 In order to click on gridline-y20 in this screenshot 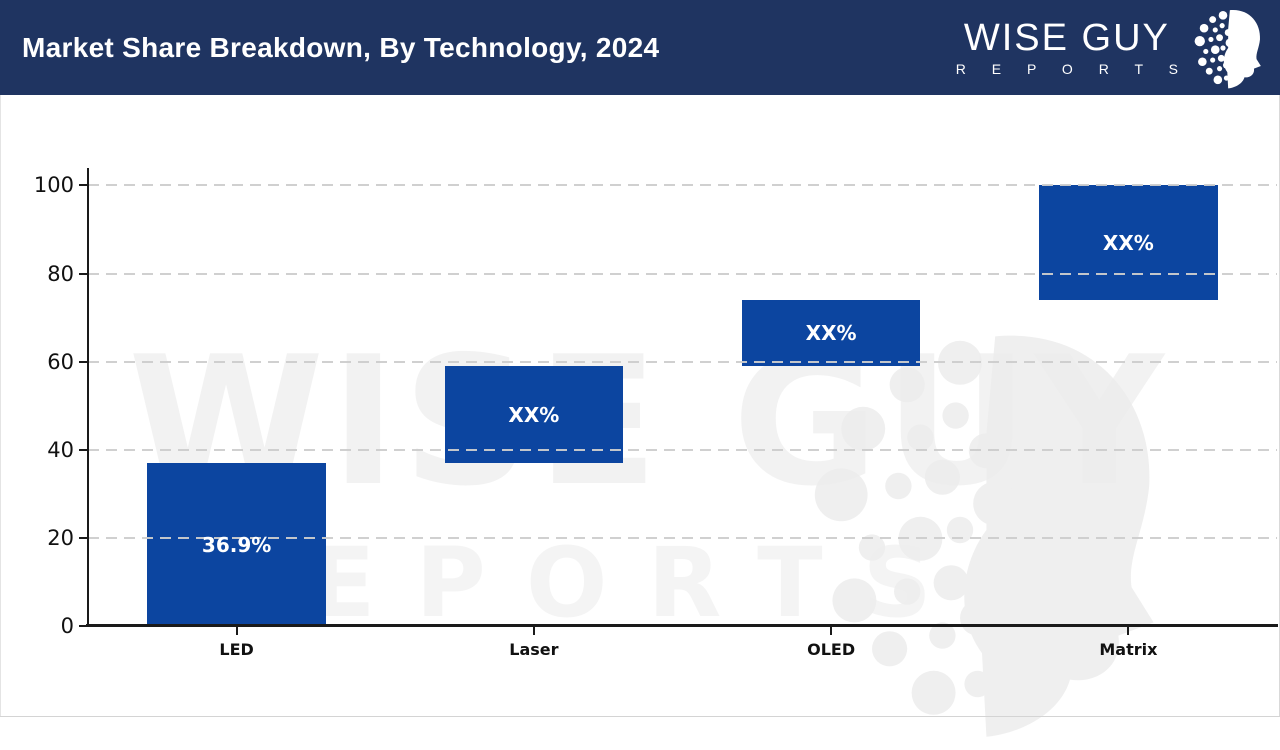, I will do `click(682, 537)`.